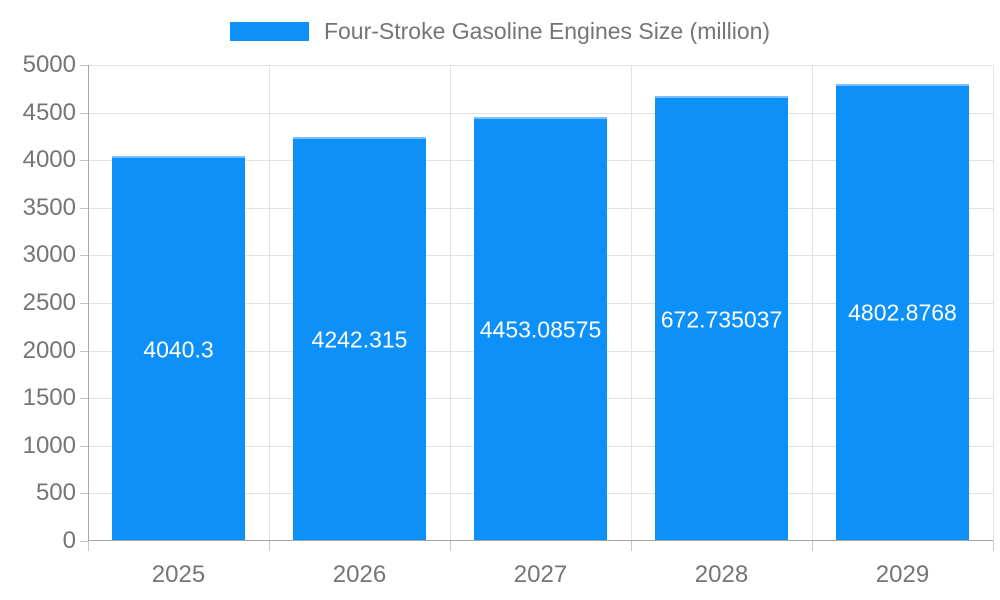 The width and height of the screenshot is (1000, 600). Describe the element at coordinates (721, 574) in the screenshot. I see `x-tick-label-2028: 2028` at that location.